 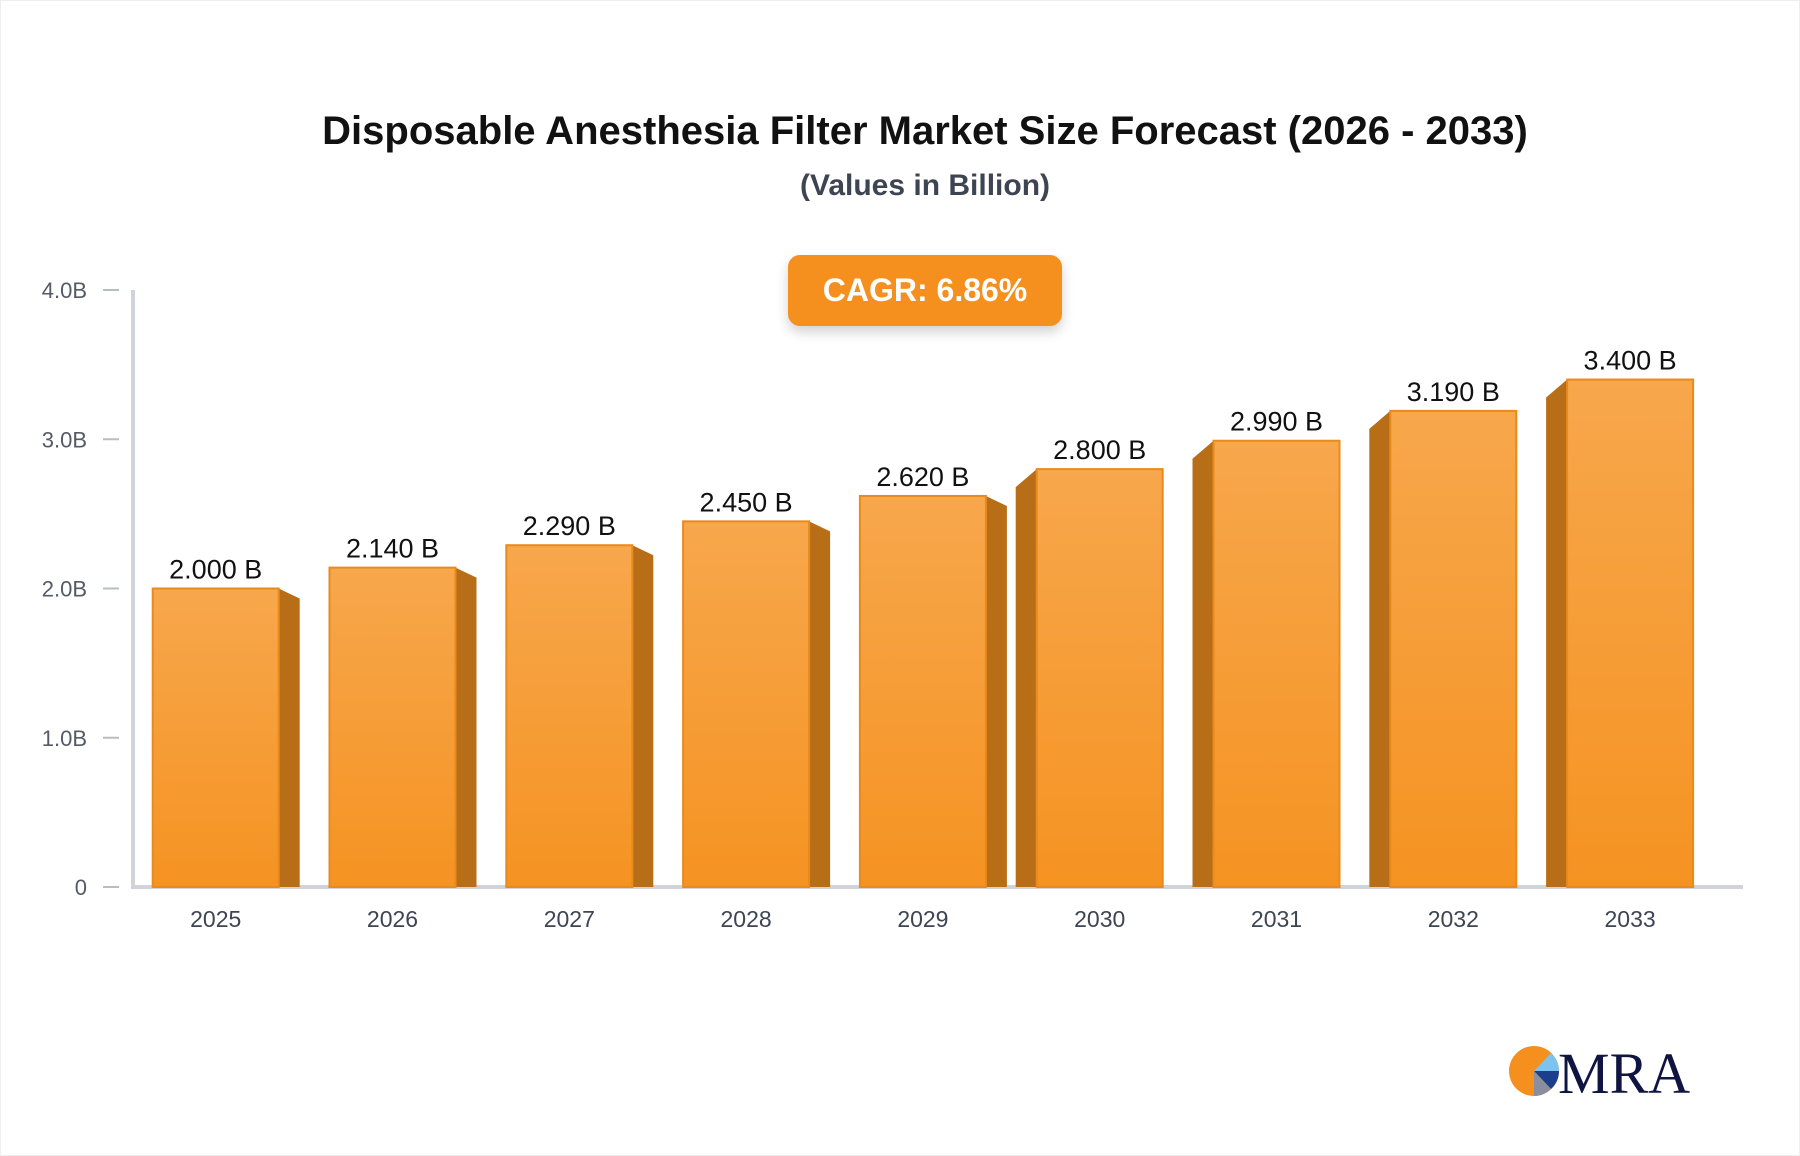 I want to click on x-tick-label: 2033, so click(x=1630, y=919).